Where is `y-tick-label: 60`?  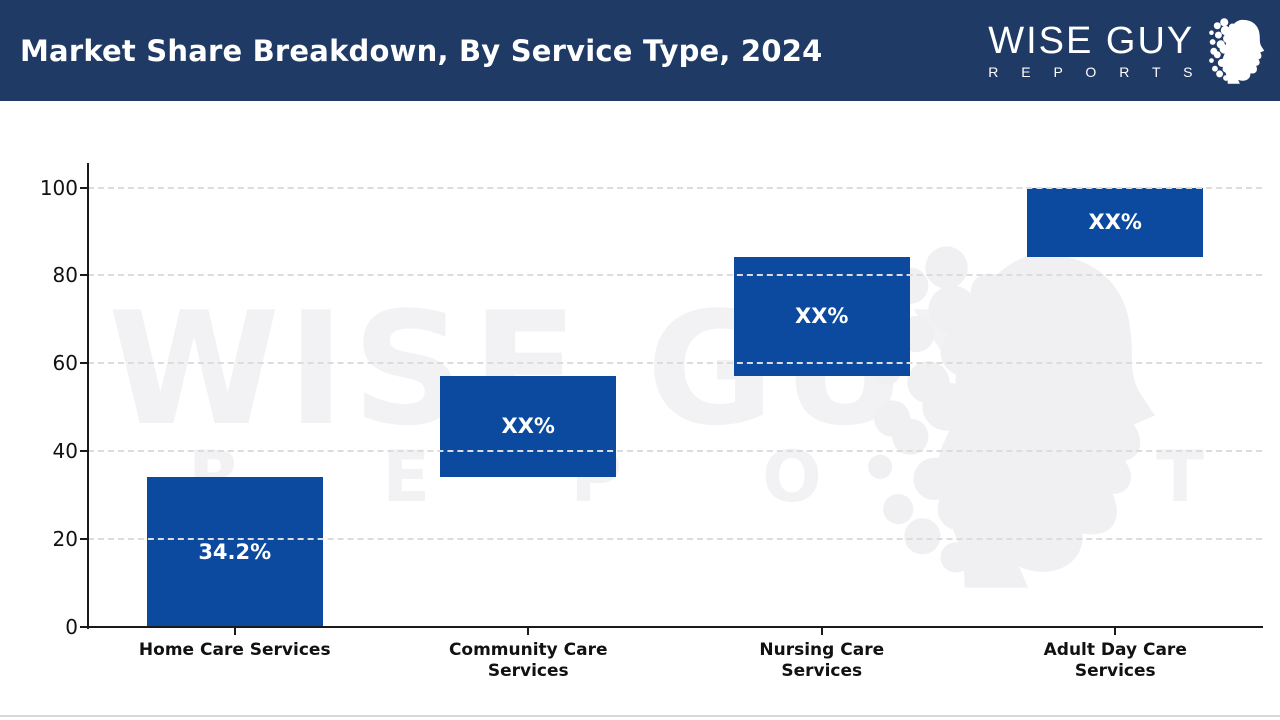
y-tick-label: 60 is located at coordinates (65, 363).